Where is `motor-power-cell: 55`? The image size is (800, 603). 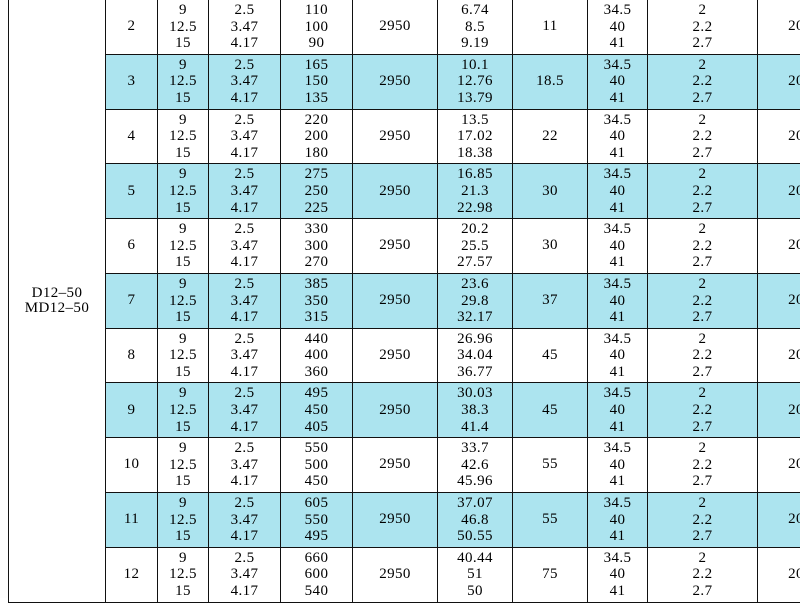
motor-power-cell: 55 is located at coordinates (550, 465).